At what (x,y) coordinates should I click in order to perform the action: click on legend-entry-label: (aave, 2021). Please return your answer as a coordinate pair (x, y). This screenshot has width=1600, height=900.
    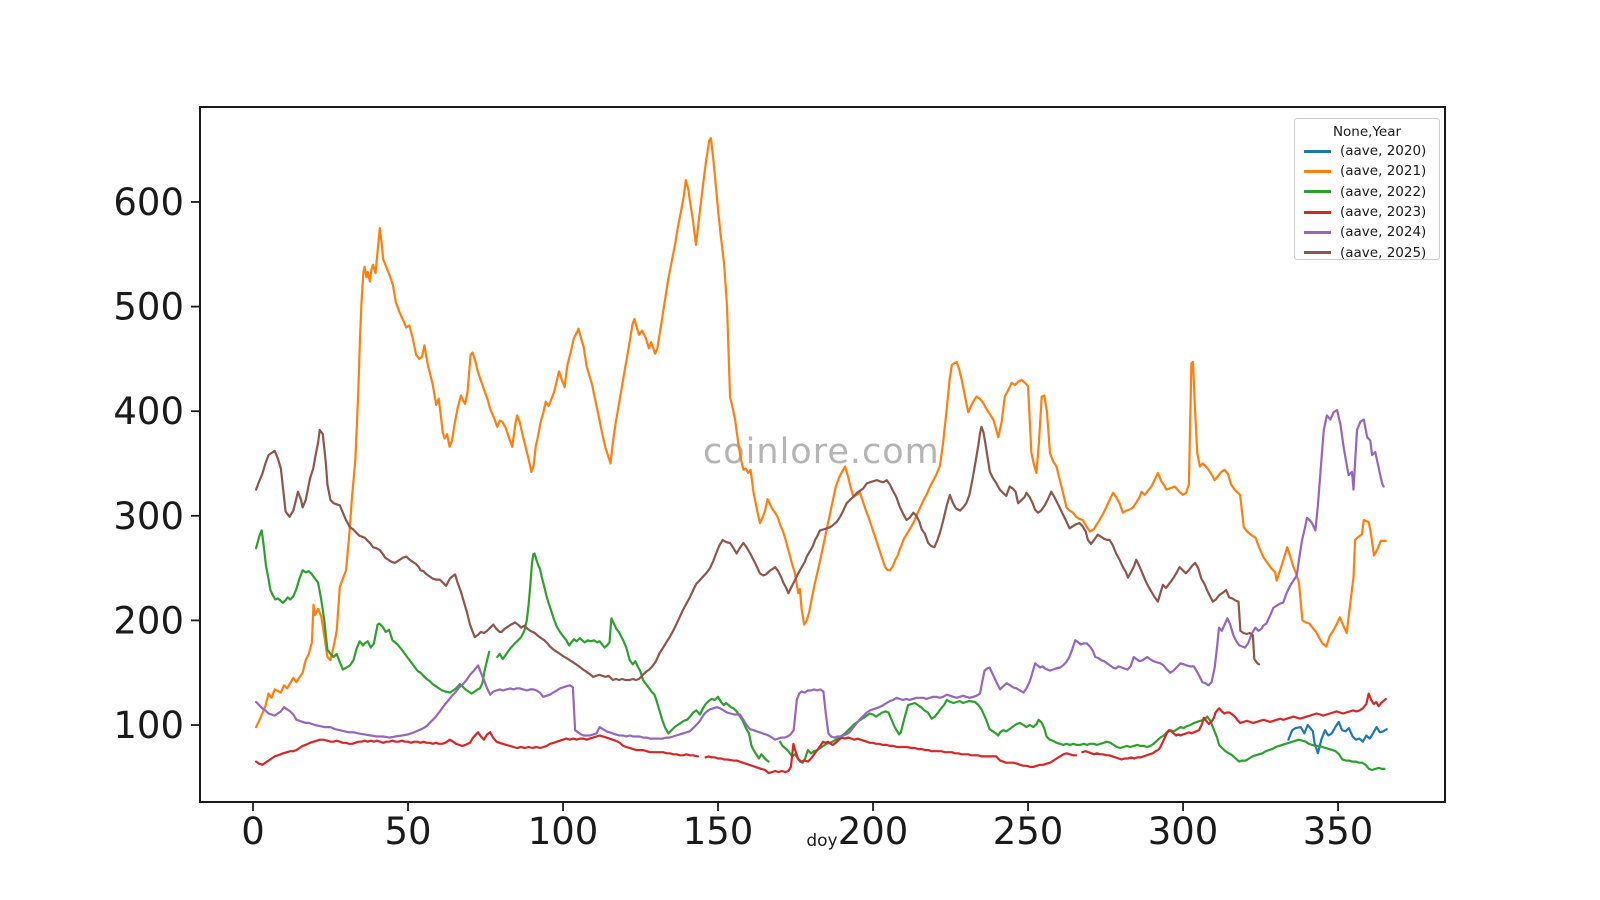
    Looking at the image, I should click on (1383, 171).